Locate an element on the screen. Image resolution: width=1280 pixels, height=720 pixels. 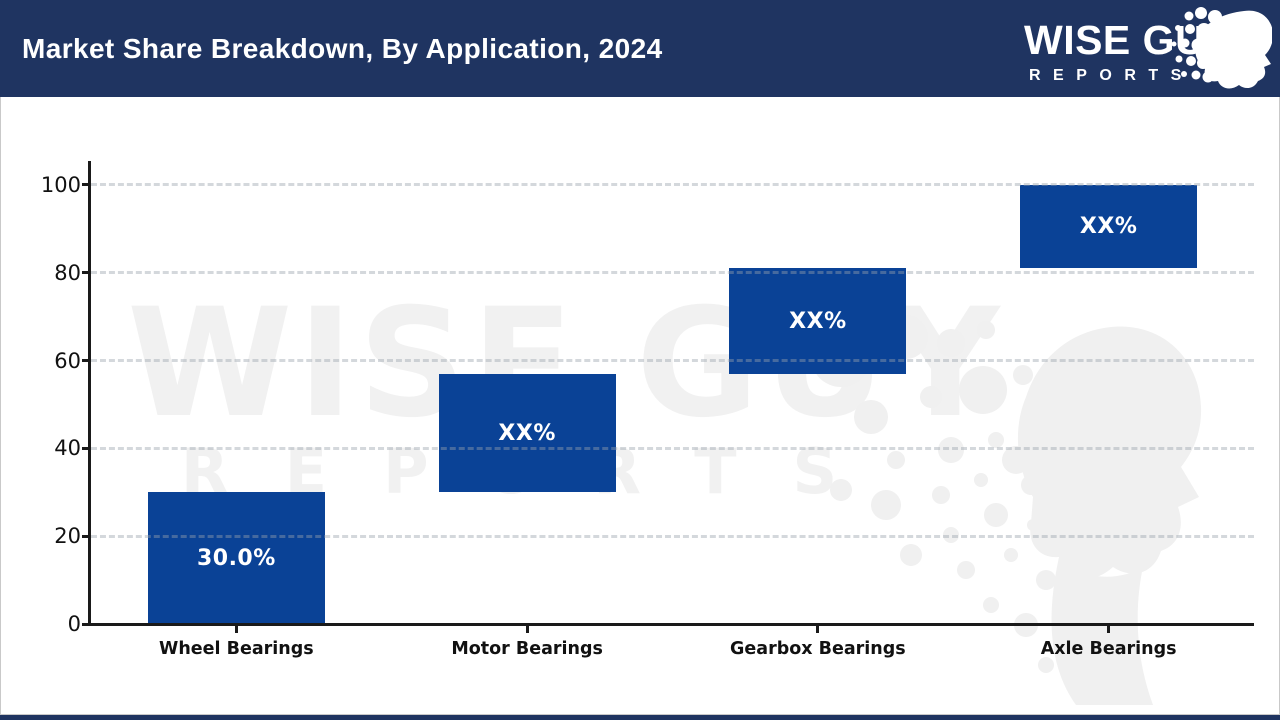
bar-gearbox-bearings: XX% is located at coordinates (818, 321).